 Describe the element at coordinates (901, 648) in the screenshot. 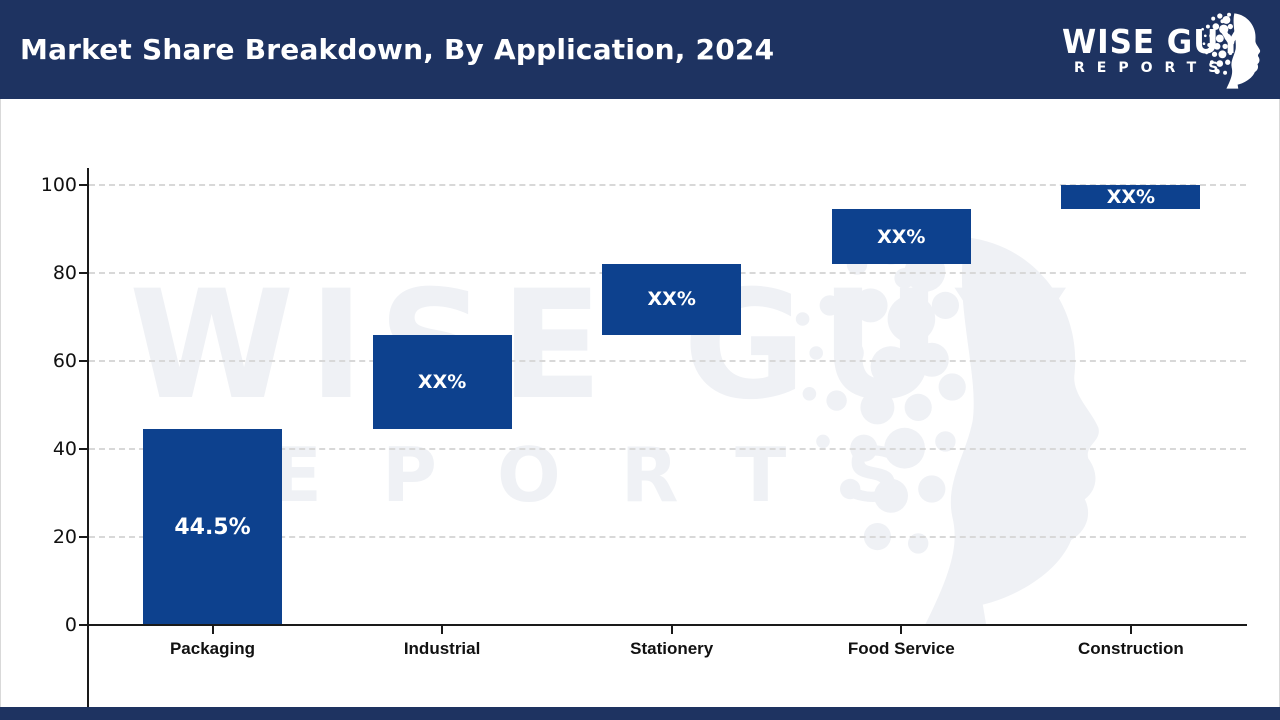

I see `x-category-label: Food Service` at that location.